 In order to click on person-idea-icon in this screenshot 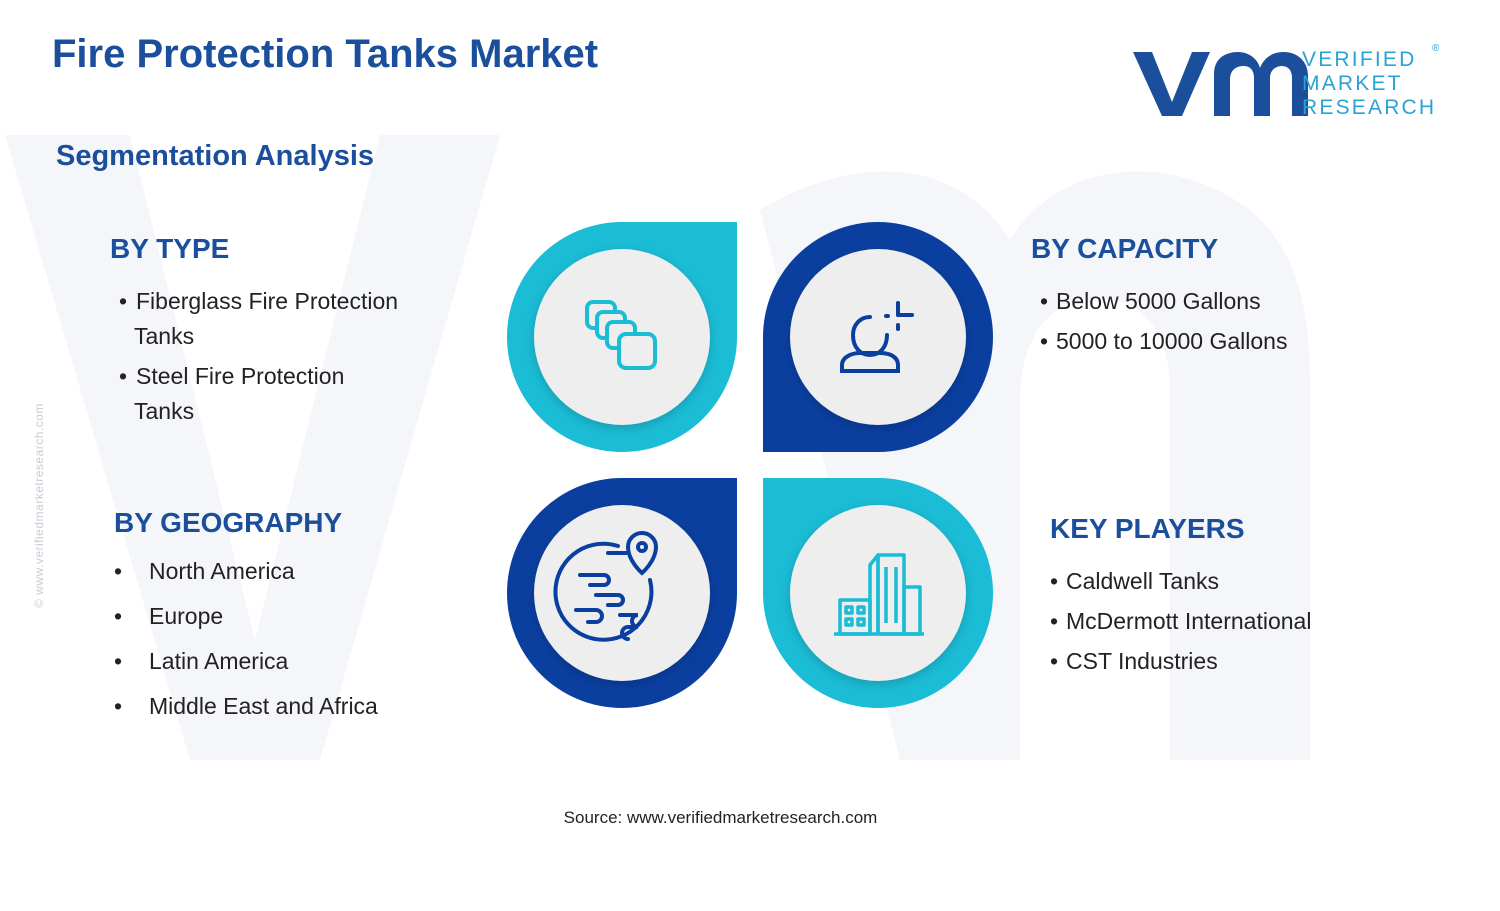, I will do `click(877, 337)`.